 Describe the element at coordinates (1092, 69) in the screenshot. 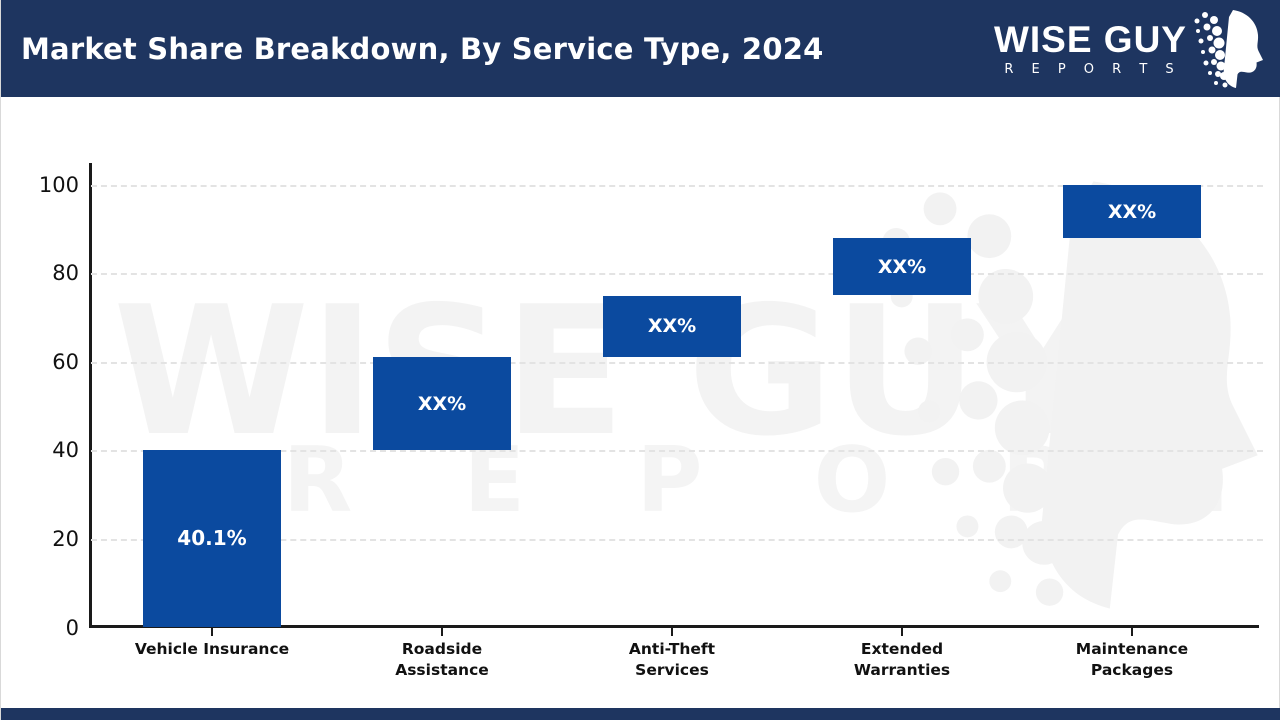

I see `logo-reports-text: R E P O R T S` at that location.